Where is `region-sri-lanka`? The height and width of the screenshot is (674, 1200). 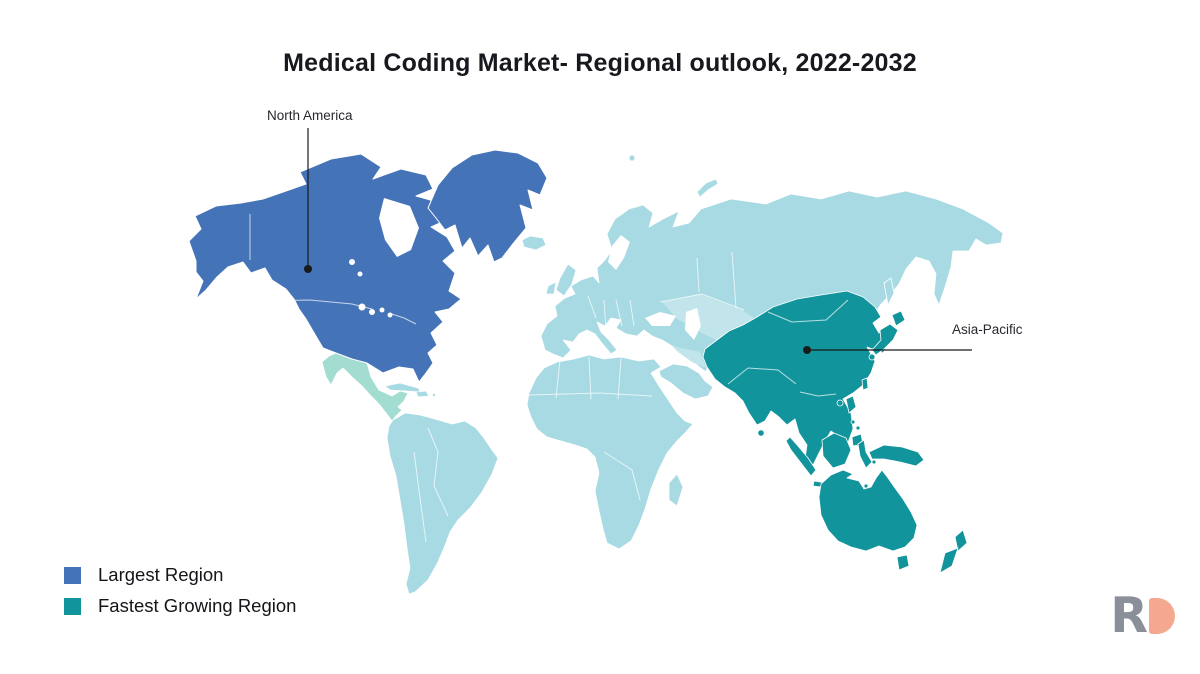
region-sri-lanka is located at coordinates (761, 433).